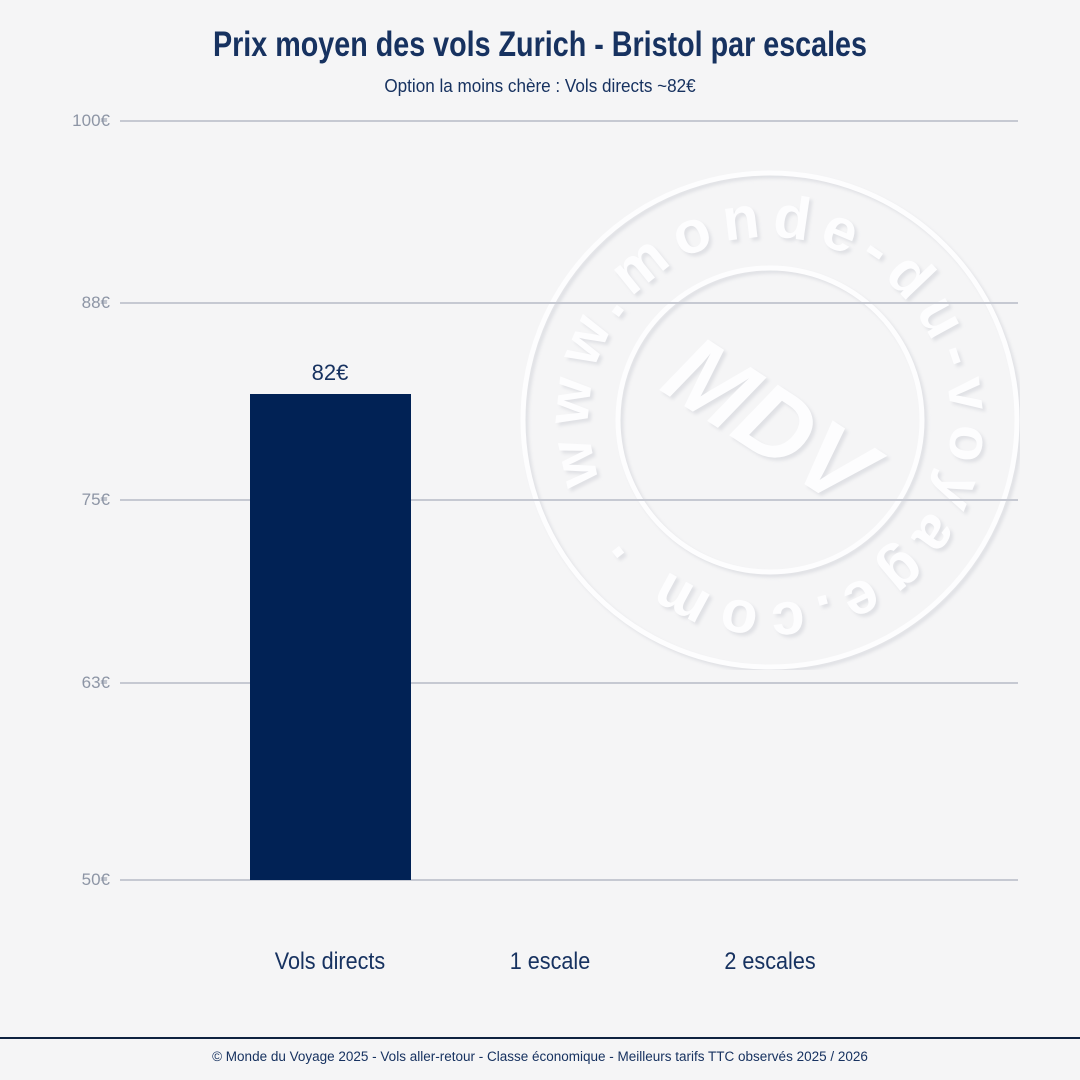 The image size is (1080, 1080). What do you see at coordinates (770, 961) in the screenshot?
I see `x-label-2-escales: 2 escales` at bounding box center [770, 961].